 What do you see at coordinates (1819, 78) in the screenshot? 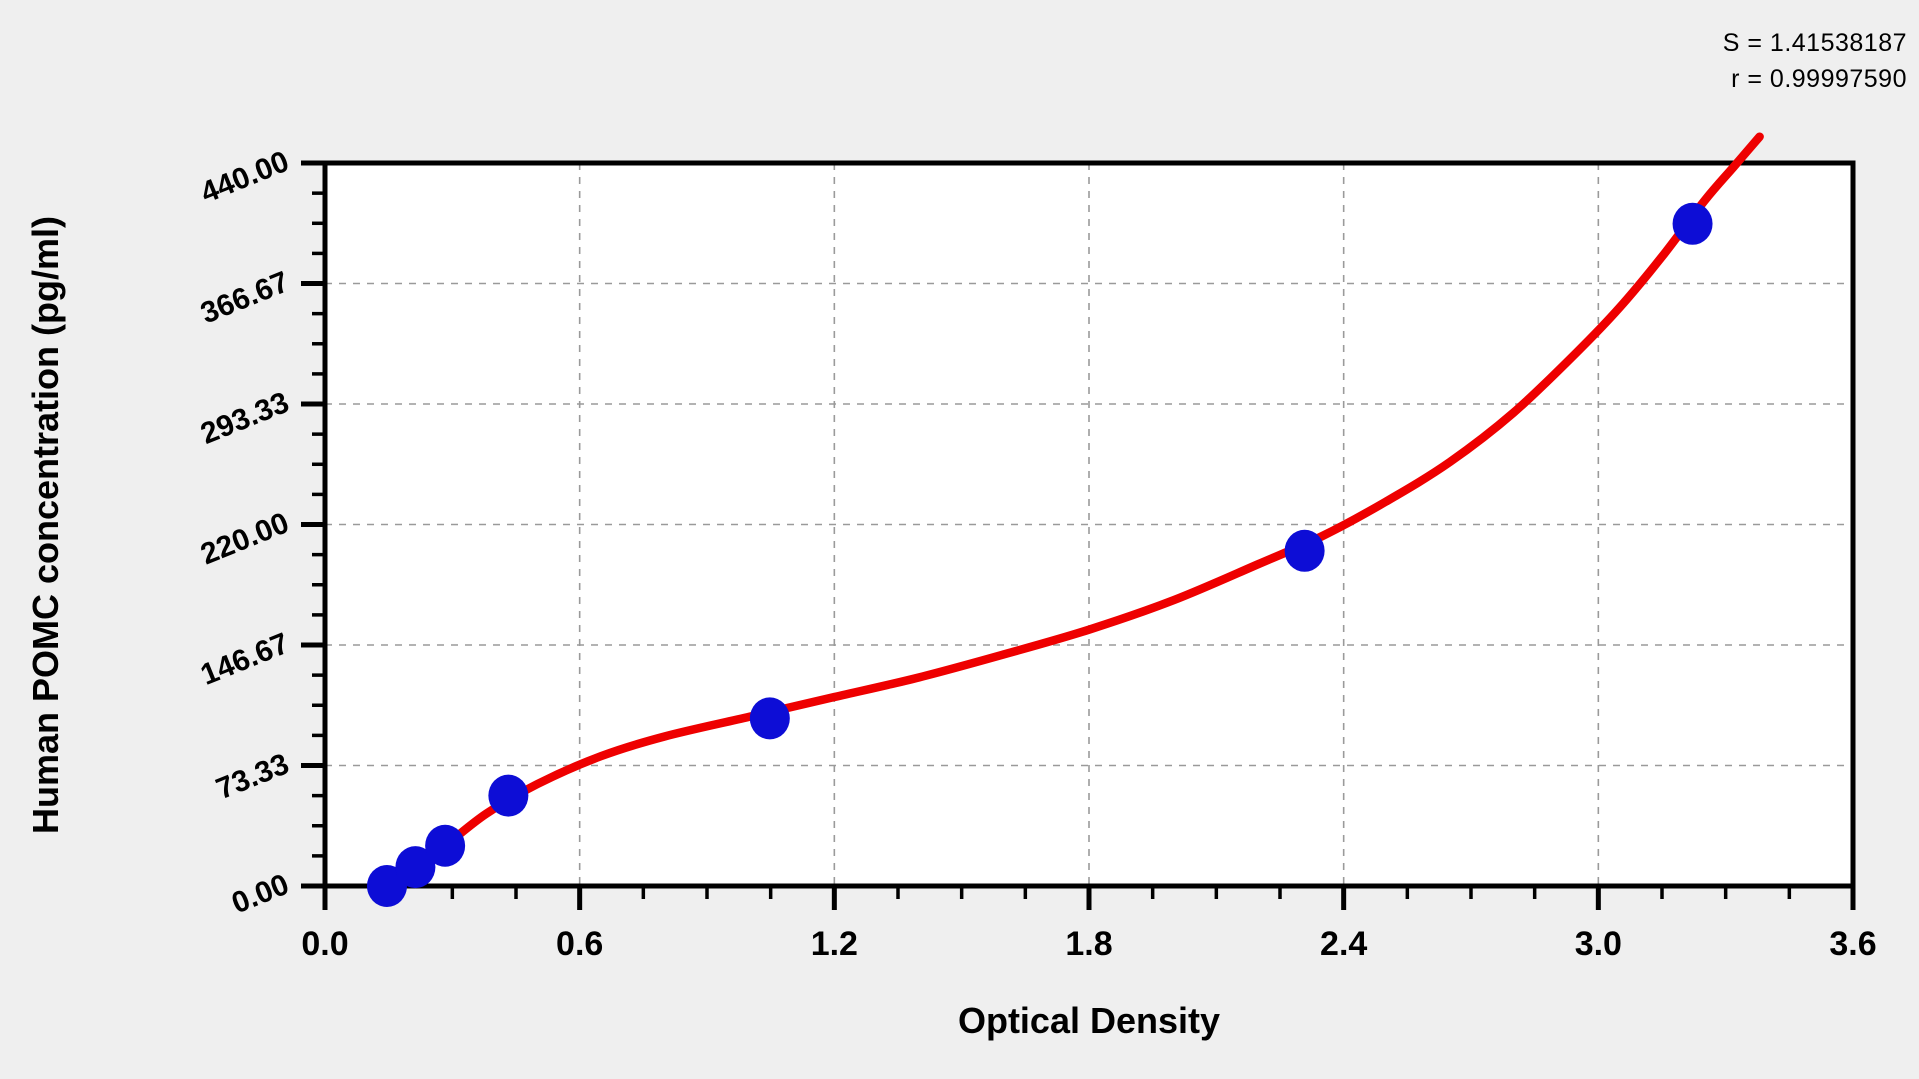
I see `correlation-annotation: r = 0.99997590` at bounding box center [1819, 78].